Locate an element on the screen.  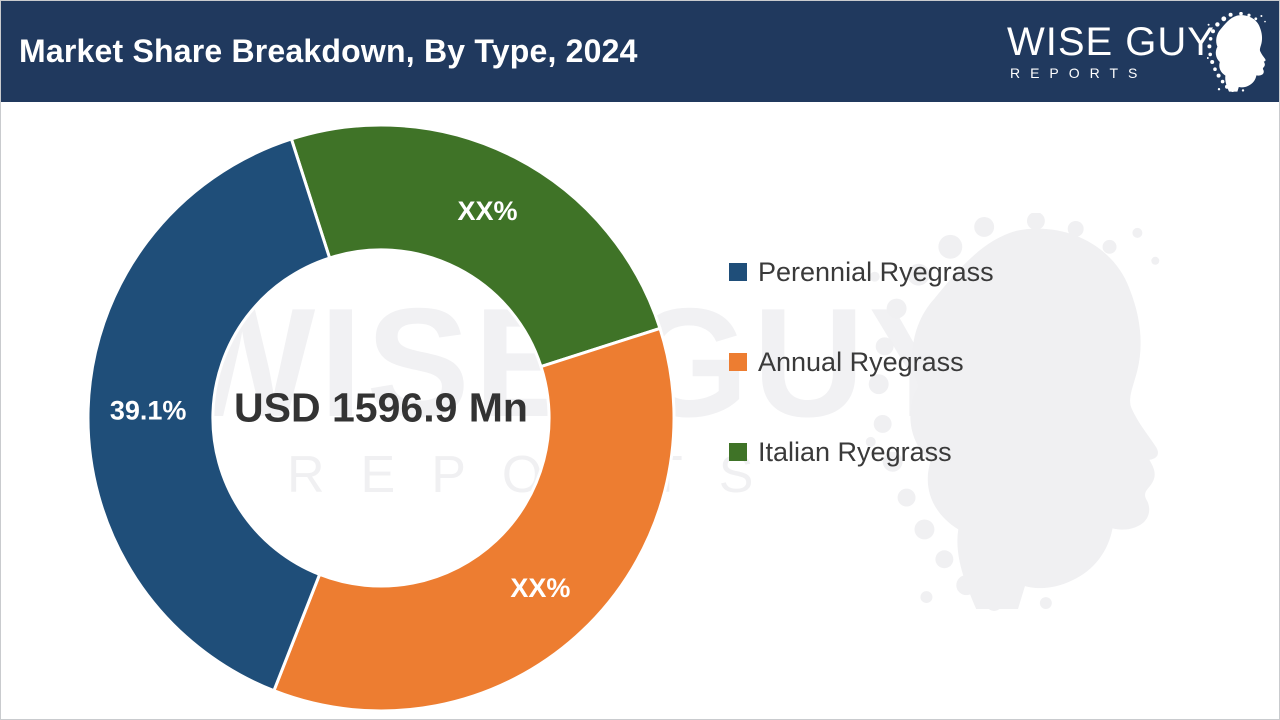
legend-item-annual-ryegrass: Annual Ryegrass is located at coordinates (861, 362).